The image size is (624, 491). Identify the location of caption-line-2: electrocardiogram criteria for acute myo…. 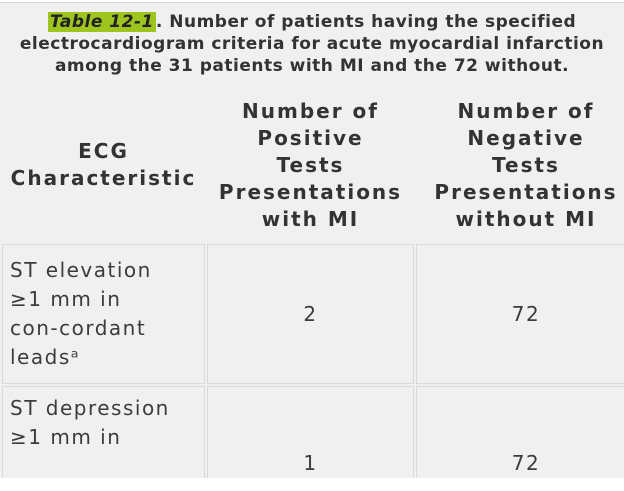
(312, 44).